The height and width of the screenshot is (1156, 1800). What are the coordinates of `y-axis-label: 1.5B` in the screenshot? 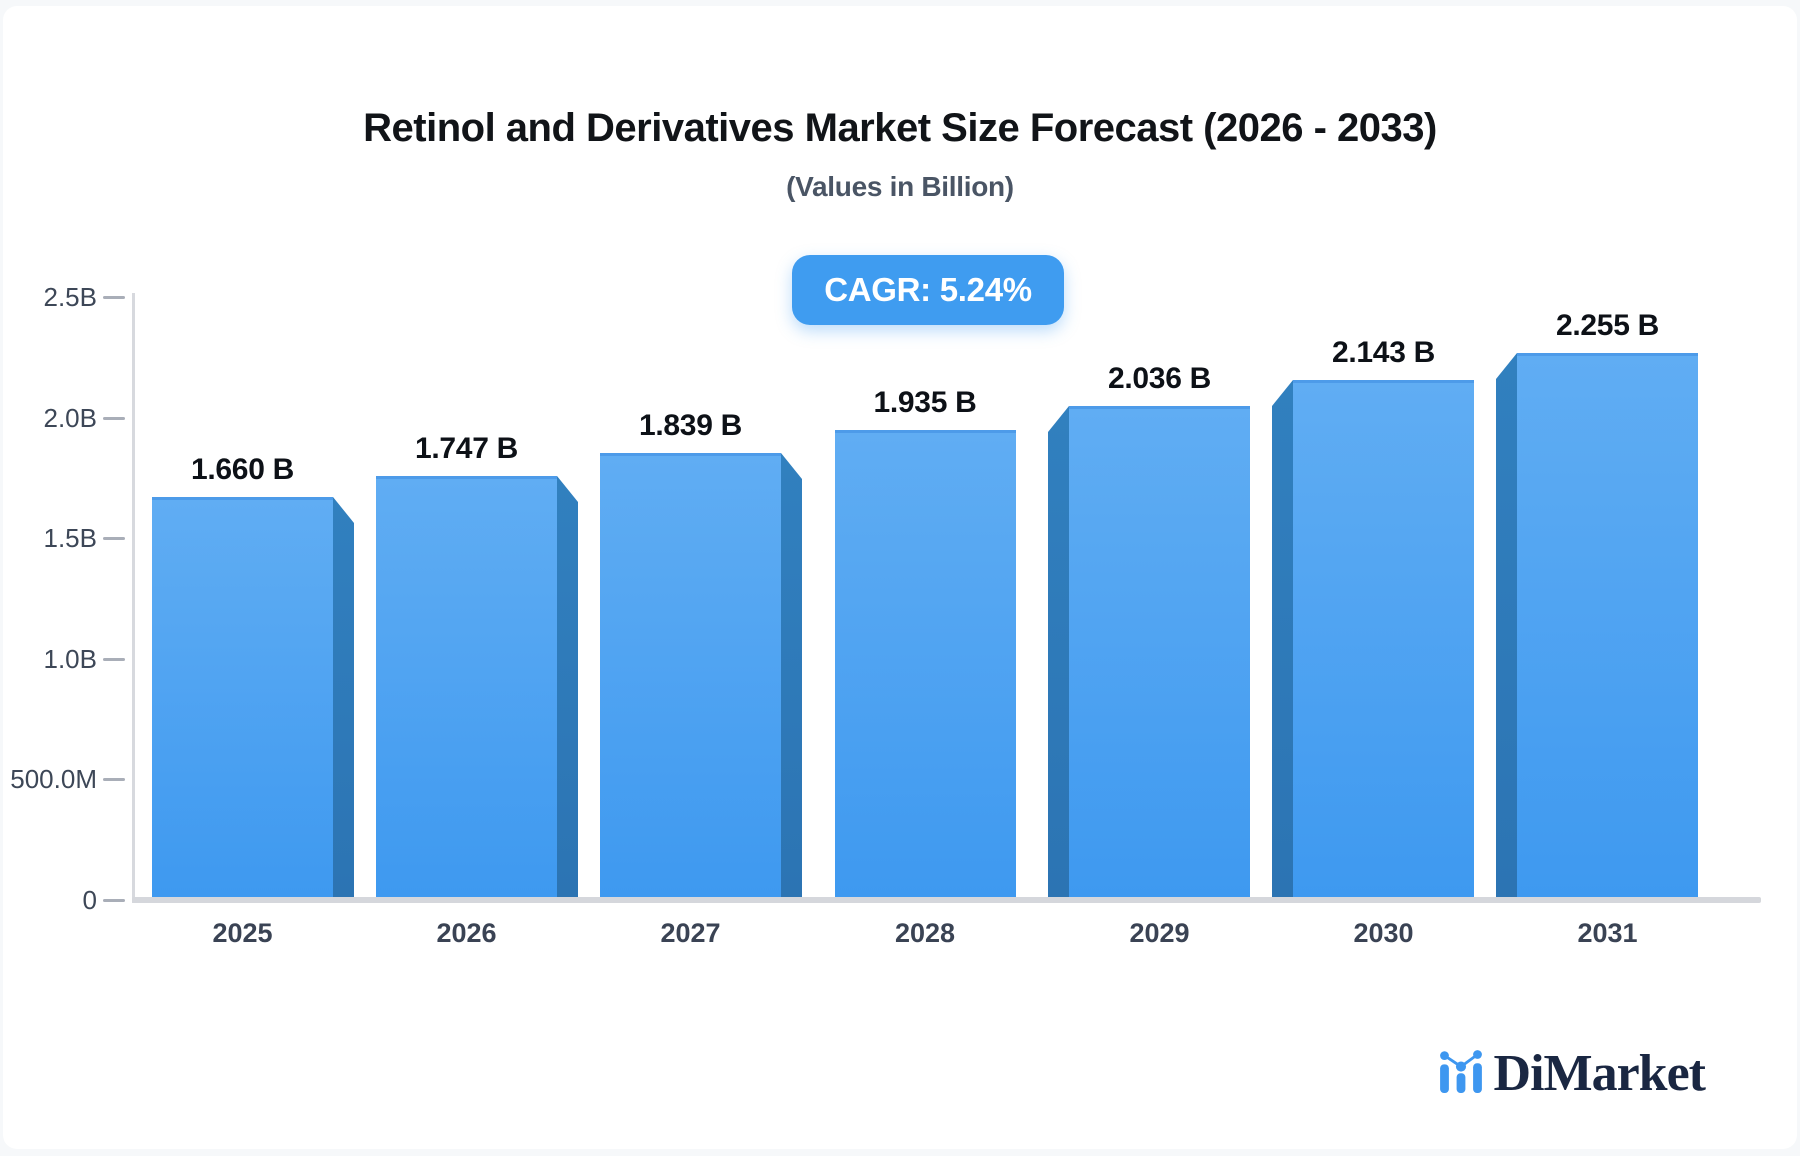 It's located at (70, 538).